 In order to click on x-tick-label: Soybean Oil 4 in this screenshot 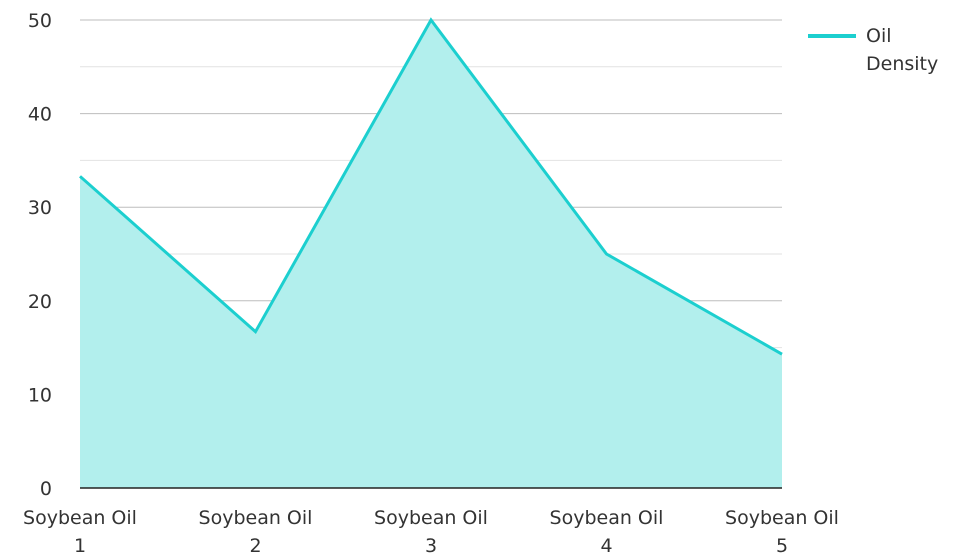, I will do `click(607, 532)`.